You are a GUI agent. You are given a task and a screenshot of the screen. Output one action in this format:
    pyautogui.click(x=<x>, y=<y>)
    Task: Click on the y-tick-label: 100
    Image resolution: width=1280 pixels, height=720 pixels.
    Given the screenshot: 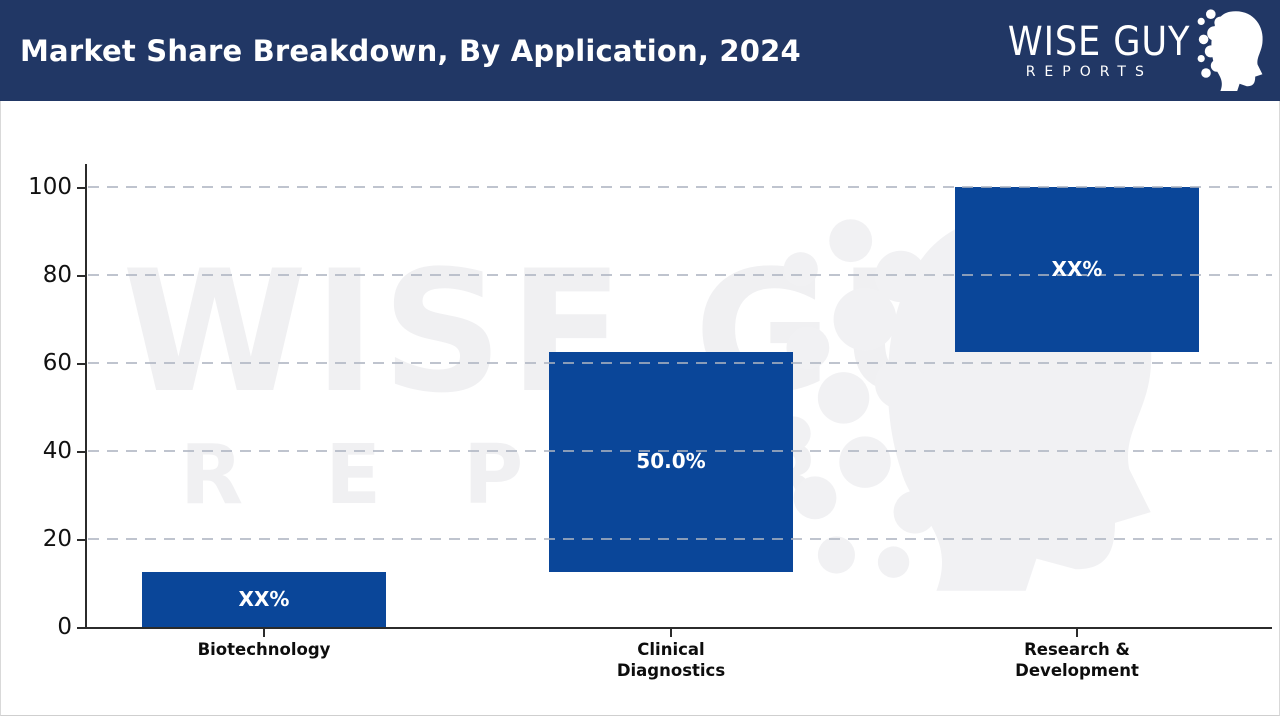 What is the action you would take?
    pyautogui.click(x=50, y=187)
    